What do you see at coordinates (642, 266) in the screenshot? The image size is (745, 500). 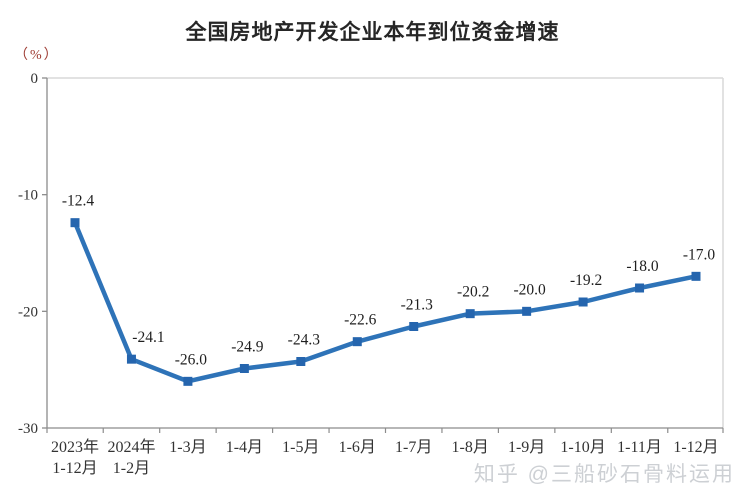 I see `data-label: -18.0` at bounding box center [642, 266].